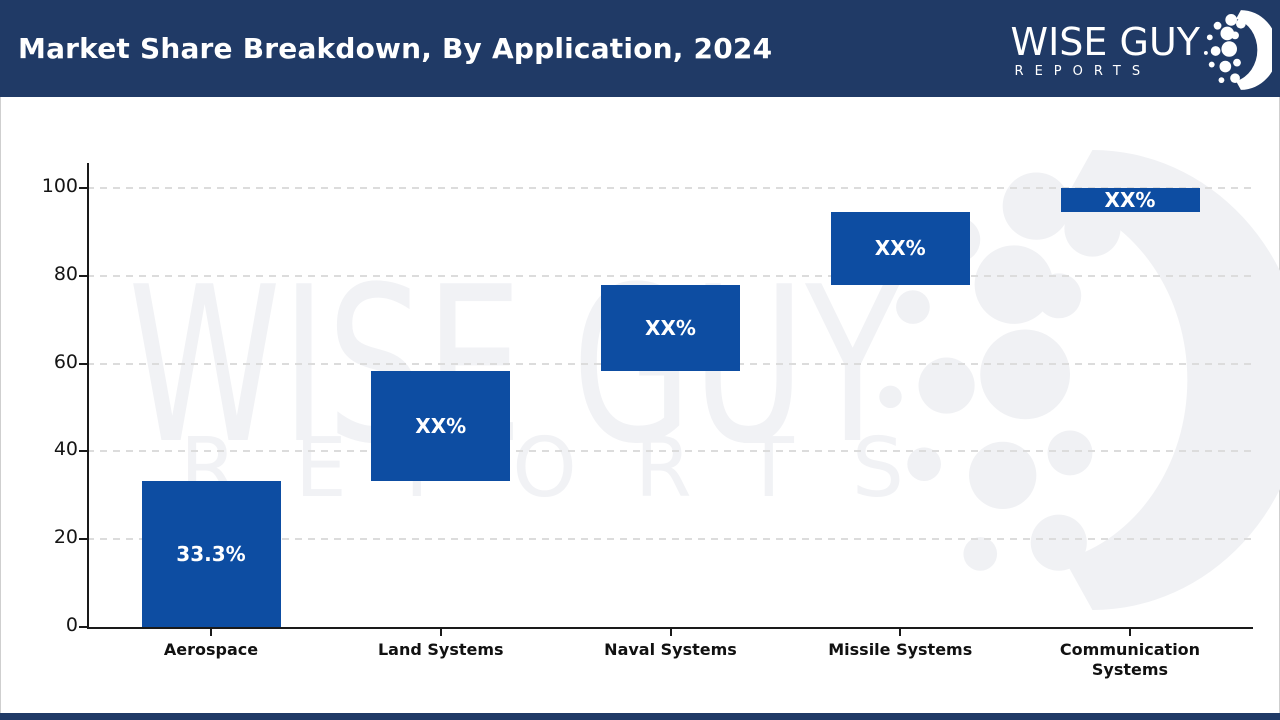 Image resolution: width=1280 pixels, height=720 pixels. I want to click on category-label: Naval Systems, so click(670, 649).